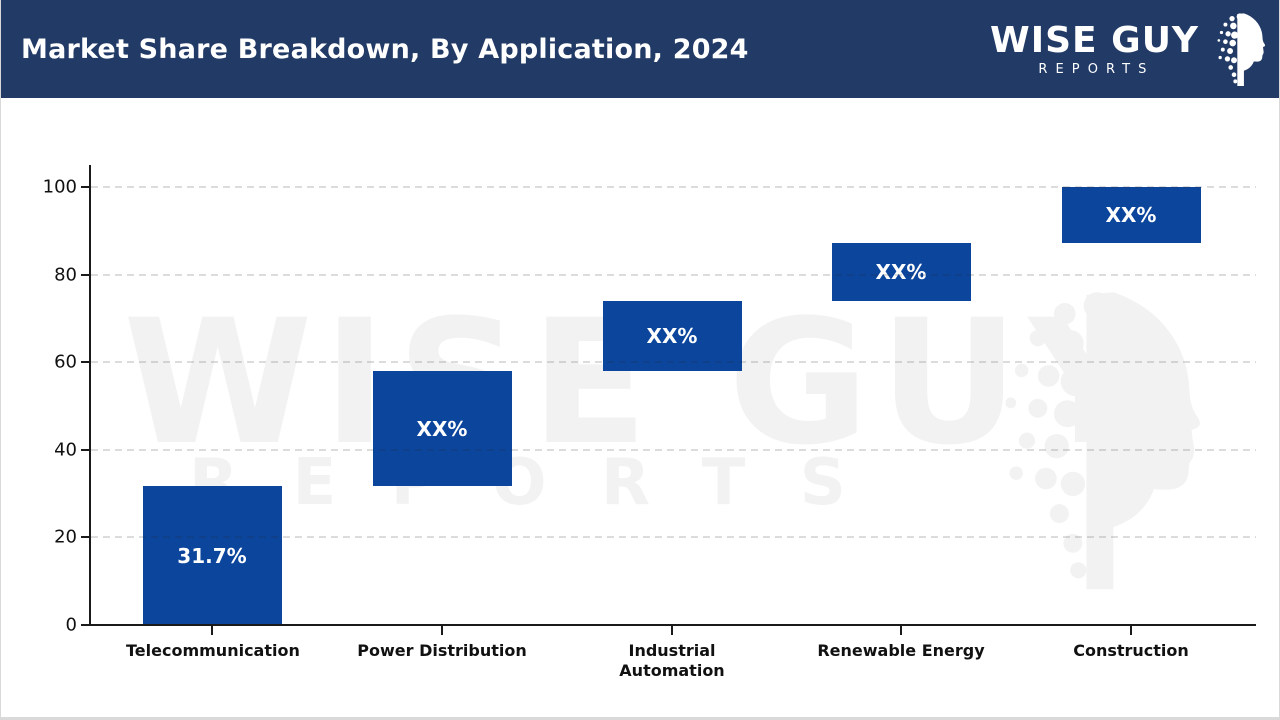 This screenshot has height=720, width=1280. I want to click on bar-power-distribution: XX%, so click(442, 428).